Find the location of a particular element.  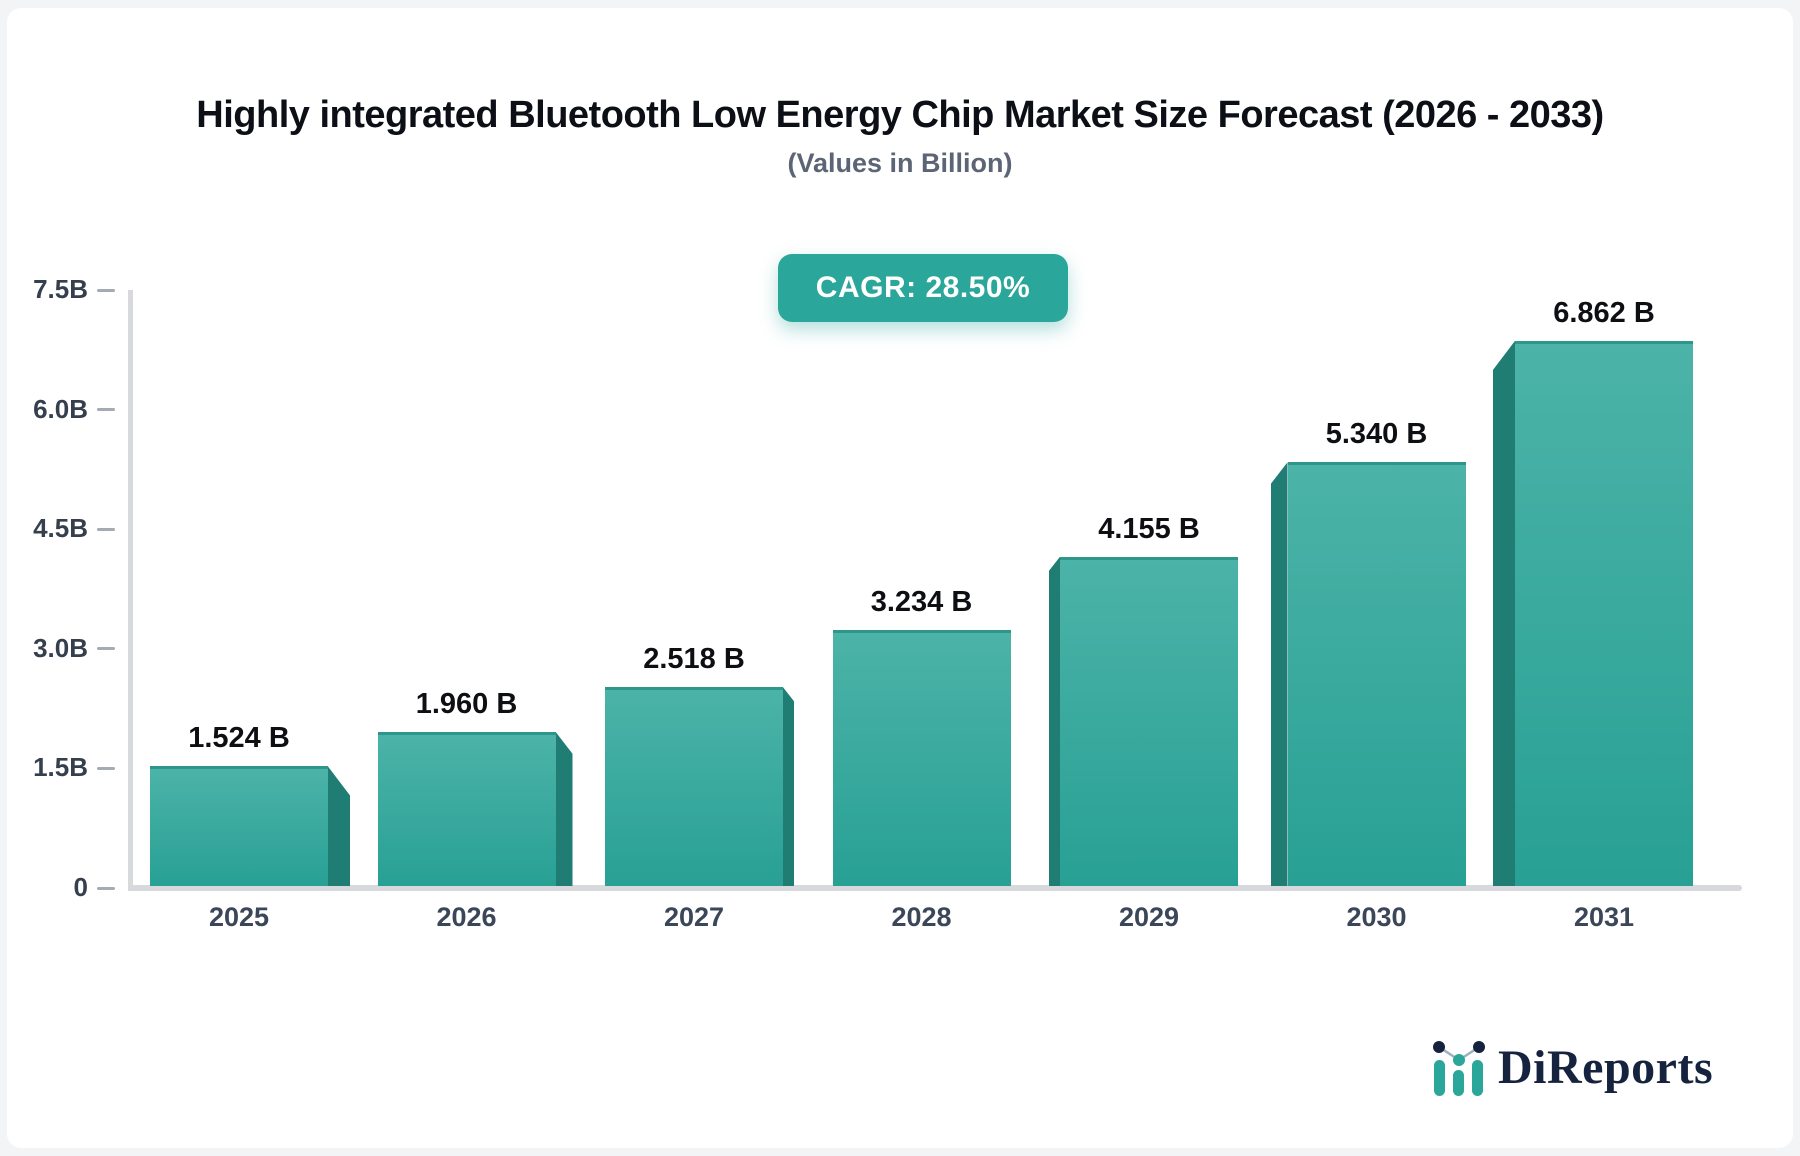

x-axis-label: 2025 is located at coordinates (239, 917).